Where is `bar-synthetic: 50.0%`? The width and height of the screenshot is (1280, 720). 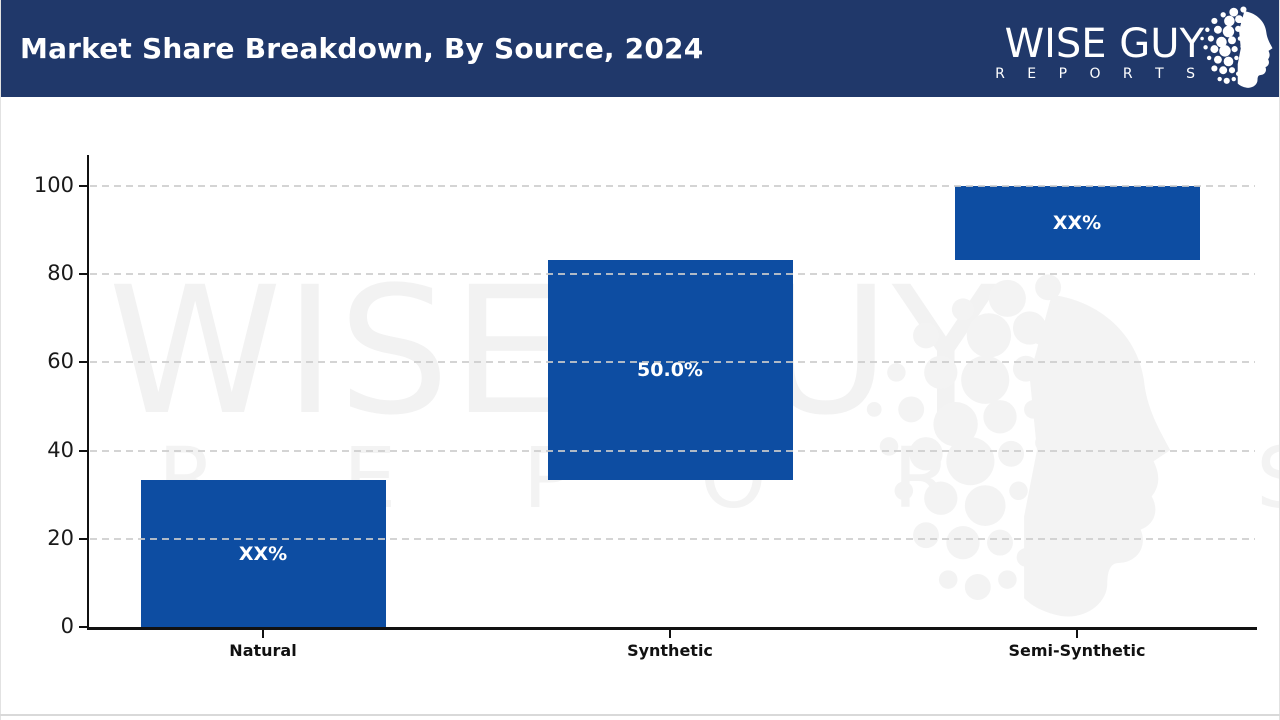
bar-synthetic: 50.0% is located at coordinates (670, 370).